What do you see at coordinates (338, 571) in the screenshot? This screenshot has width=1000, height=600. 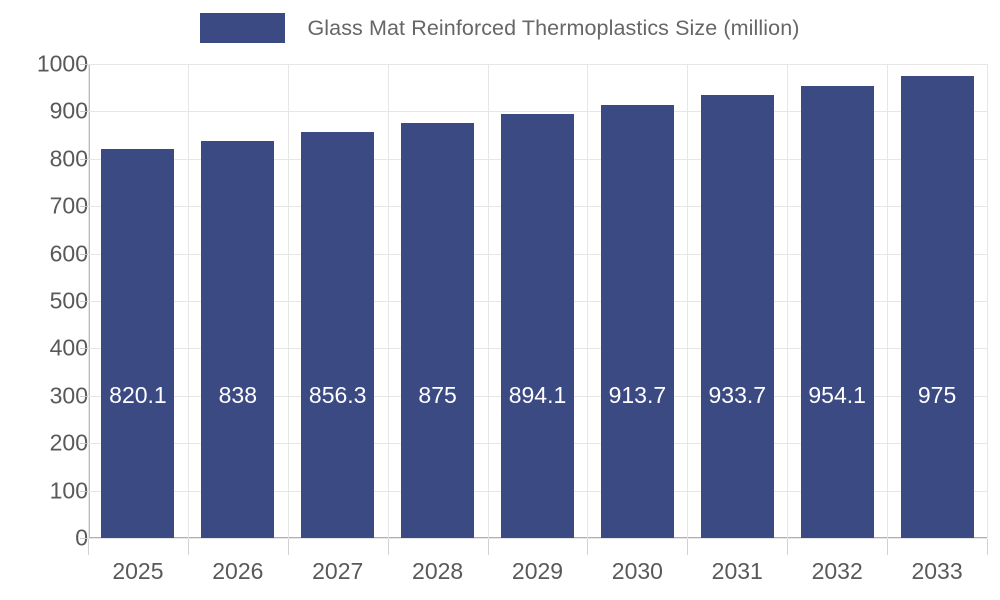 I see `x-axis-tick-label: 2027` at bounding box center [338, 571].